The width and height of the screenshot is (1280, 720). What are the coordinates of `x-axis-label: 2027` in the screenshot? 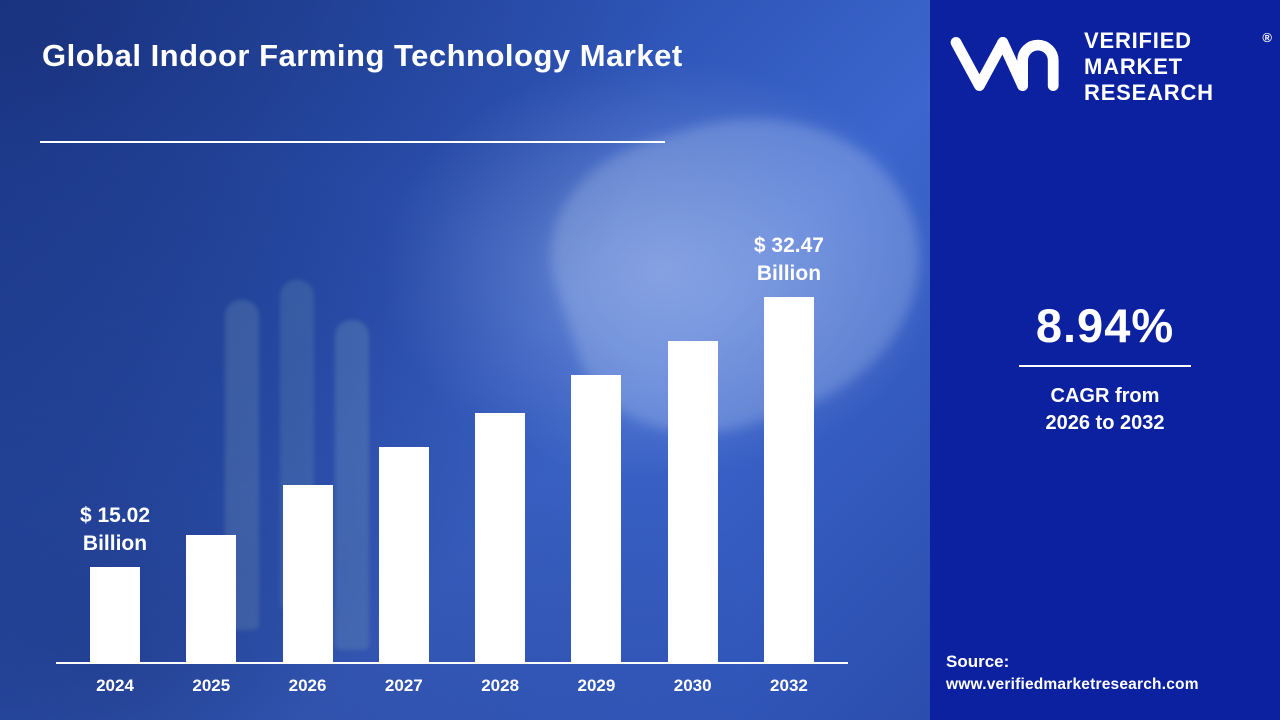 It's located at (403, 685).